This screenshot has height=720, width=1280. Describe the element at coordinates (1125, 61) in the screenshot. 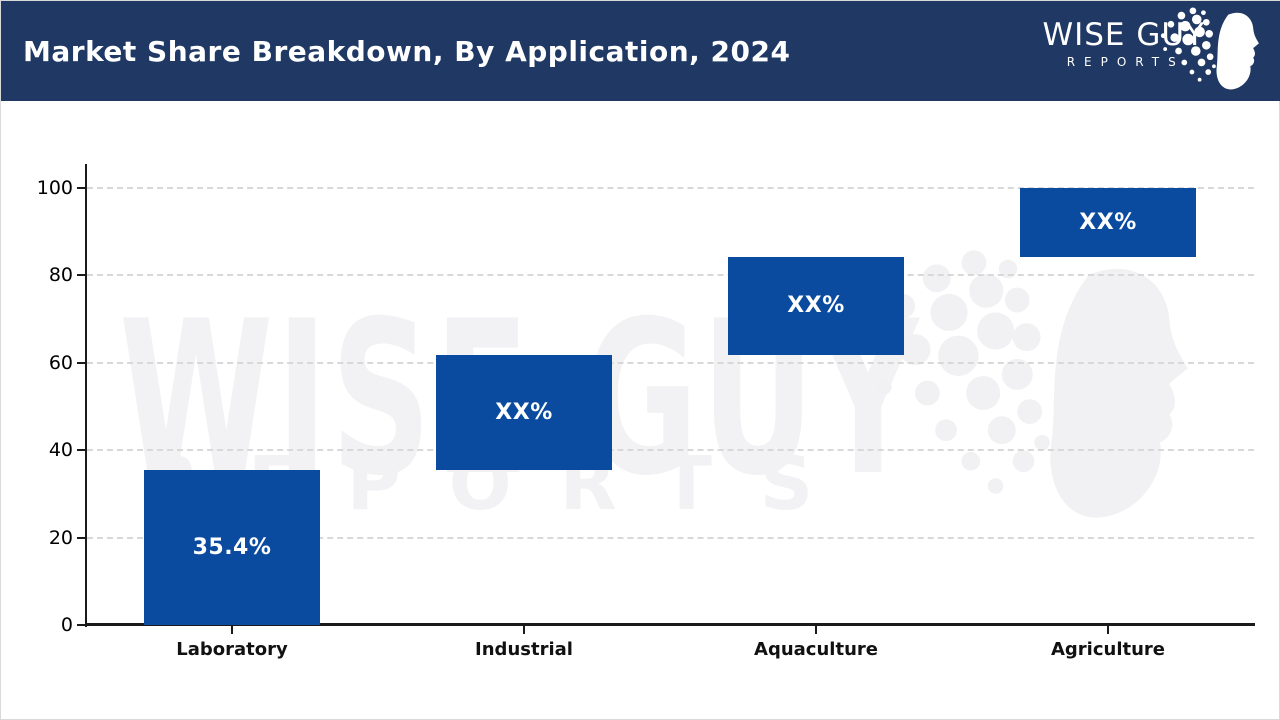

I see `brand-subname: REPORTS` at that location.